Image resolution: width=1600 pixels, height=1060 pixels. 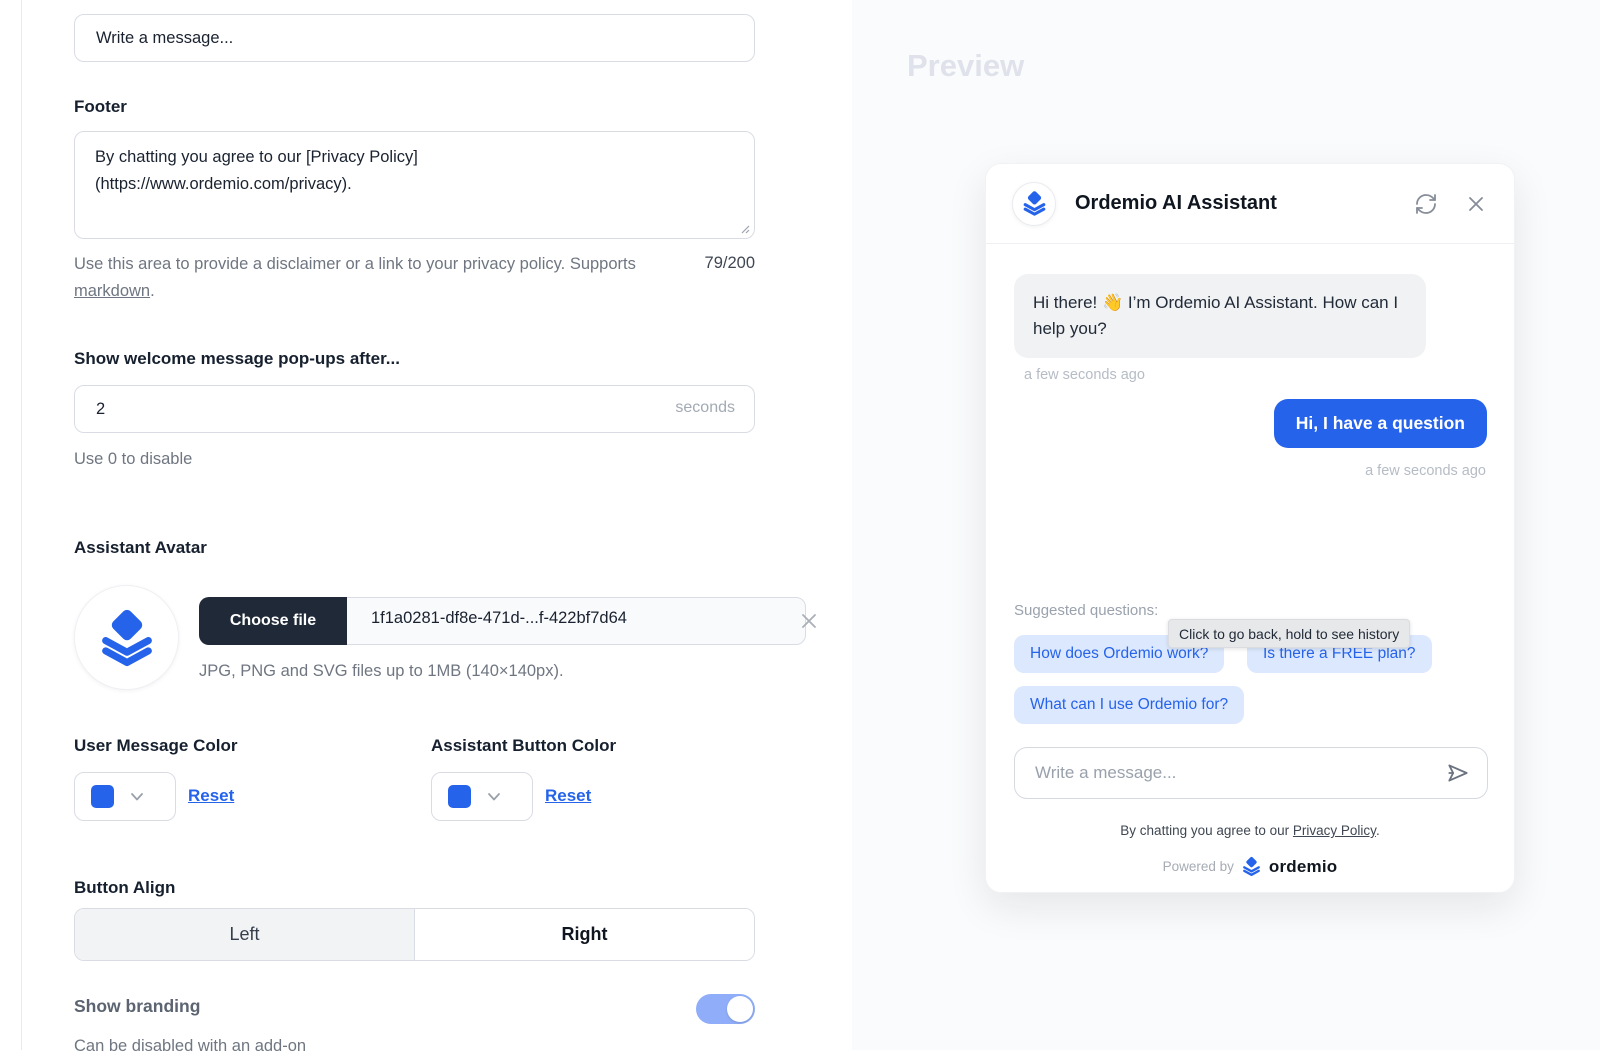 I want to click on welcome-delay-field: seconds, so click(x=414, y=409).